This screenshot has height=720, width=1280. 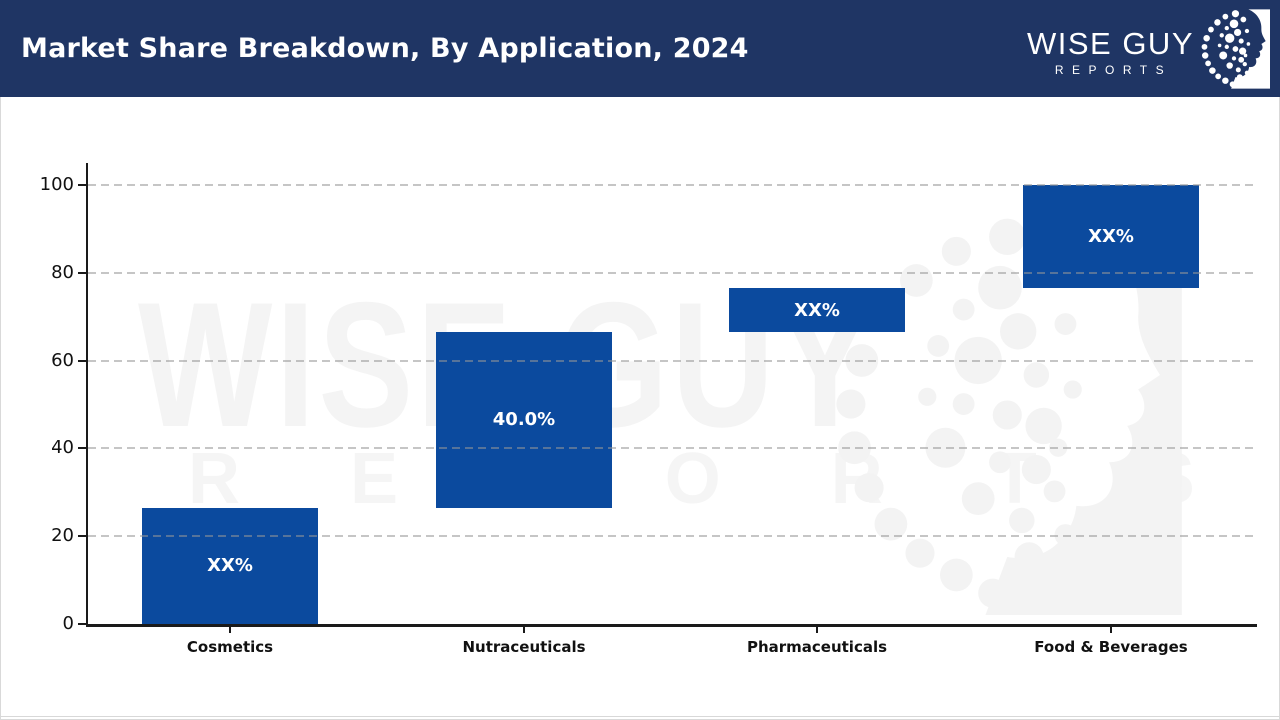 I want to click on bar-value-label: 40.0%, so click(x=524, y=420).